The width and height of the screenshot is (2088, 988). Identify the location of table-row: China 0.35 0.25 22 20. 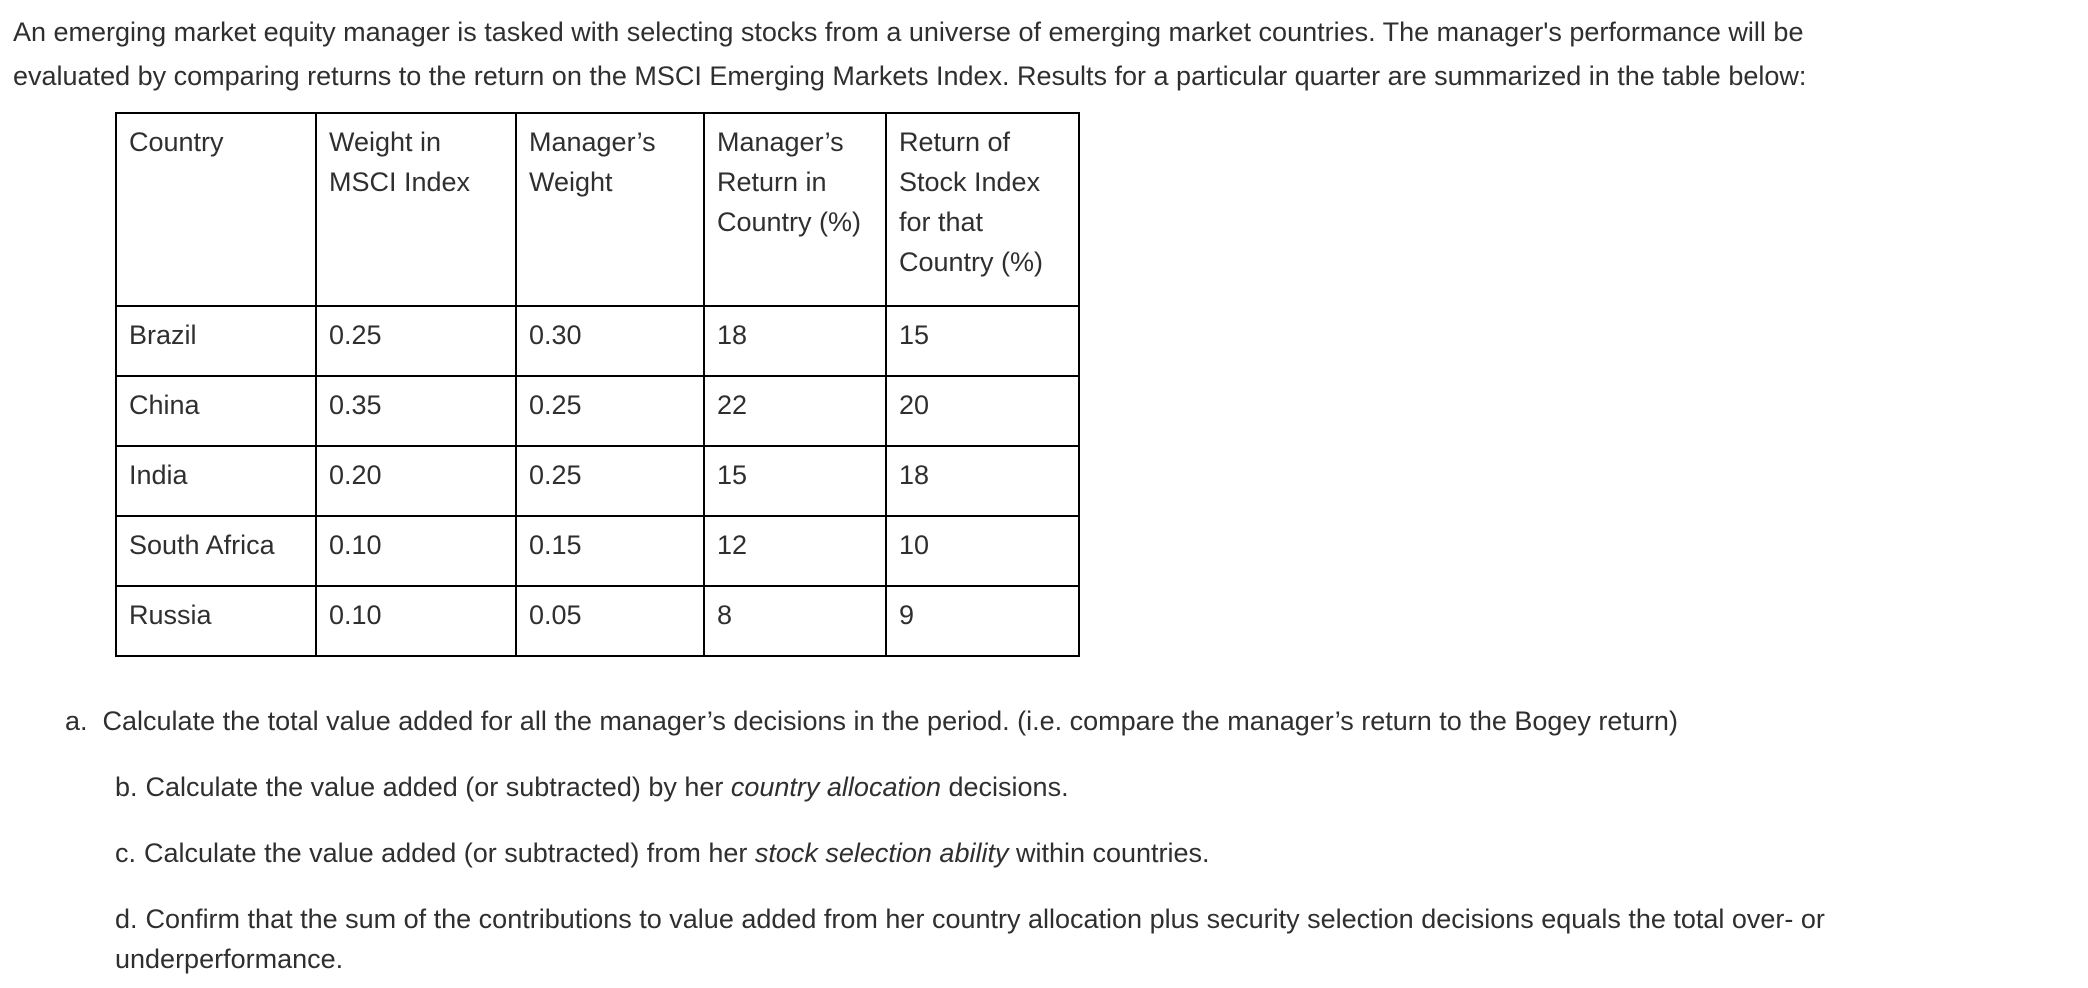
(597, 411).